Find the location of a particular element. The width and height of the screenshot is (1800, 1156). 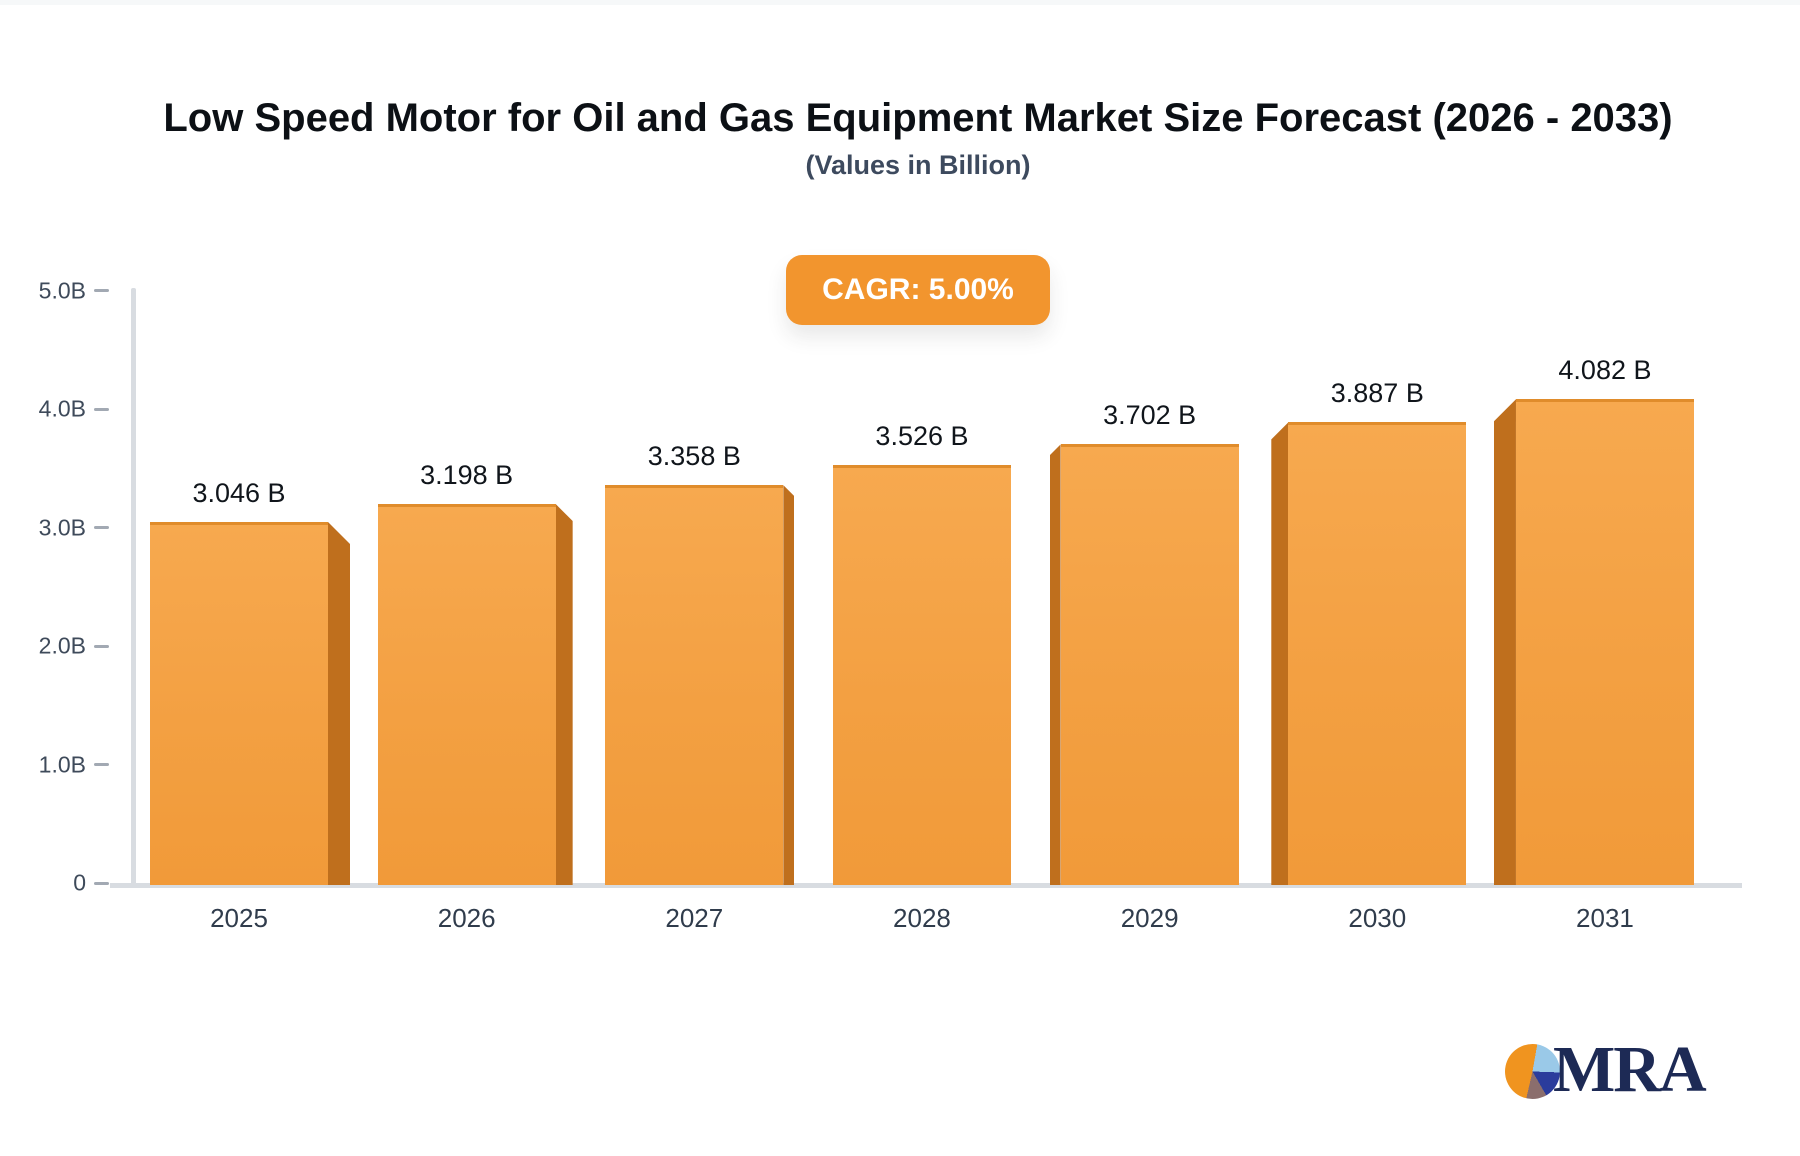

mra-logo: MRA is located at coordinates (1620, 1075).